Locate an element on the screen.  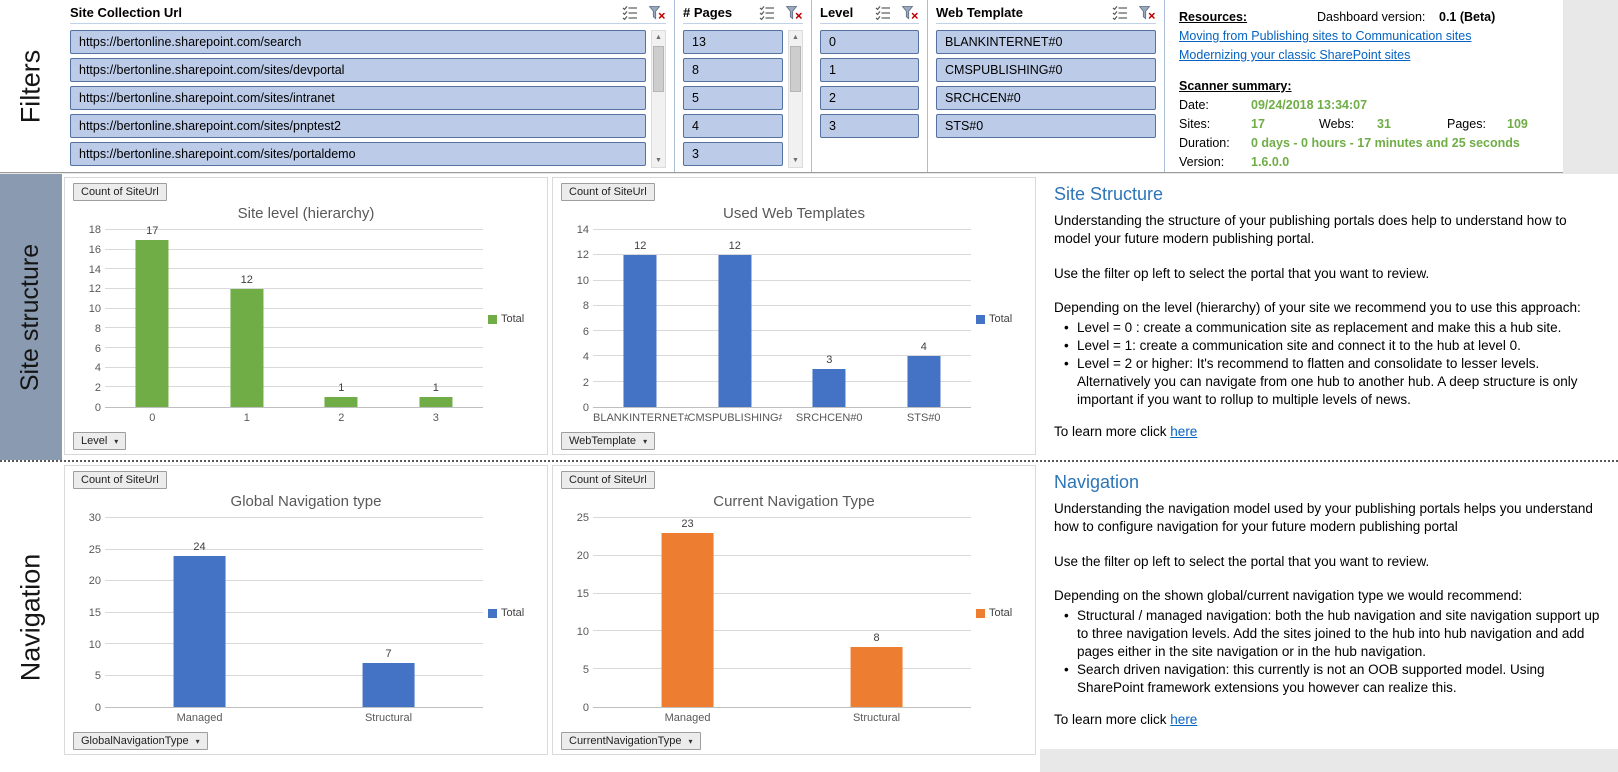
bar-value-label: 23 is located at coordinates (687, 524).